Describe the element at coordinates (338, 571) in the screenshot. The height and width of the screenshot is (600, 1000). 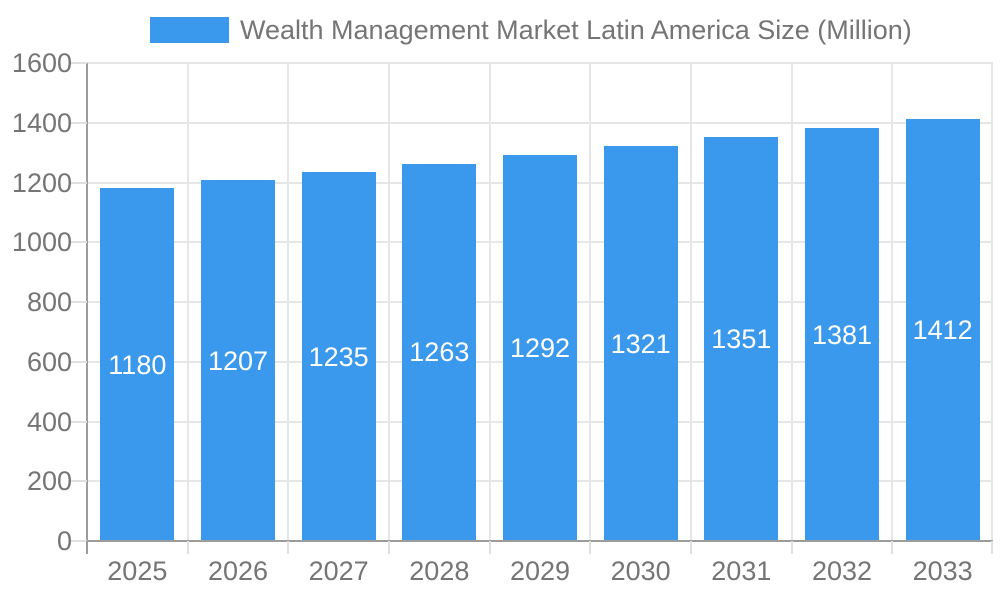
I see `x-axis-label: 2027` at that location.